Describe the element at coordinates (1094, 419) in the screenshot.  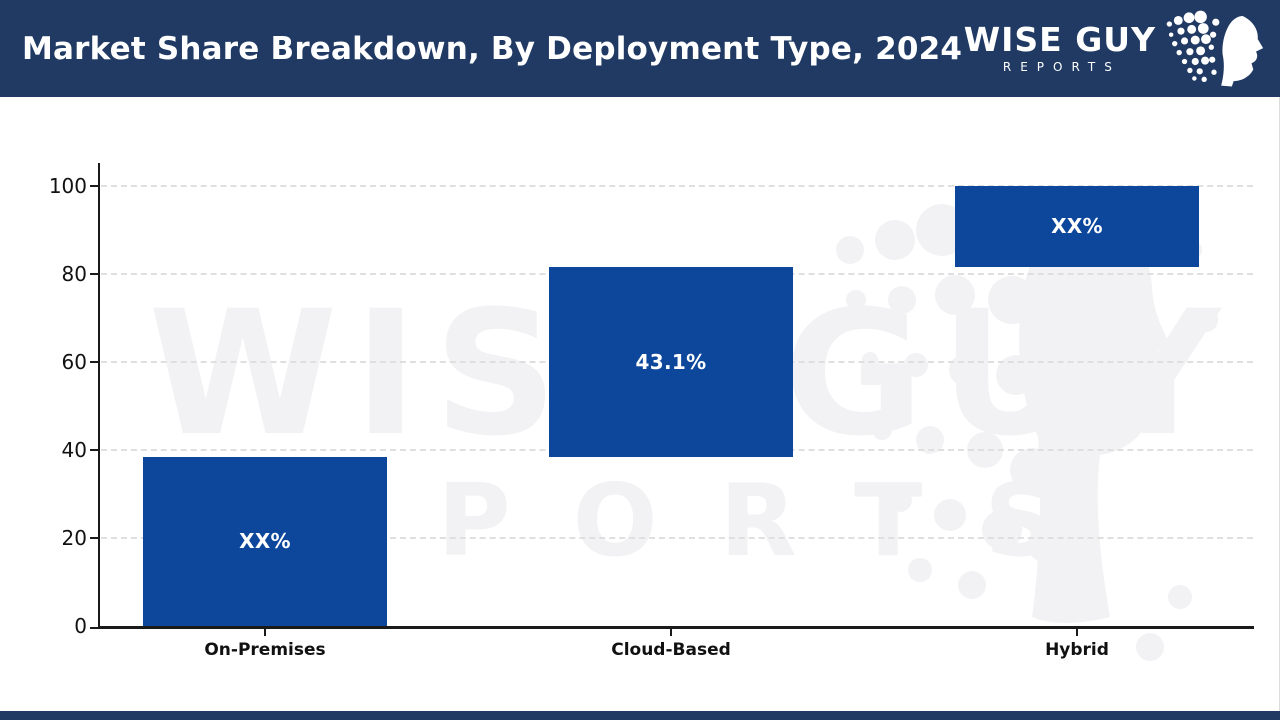
I see `watermark-face-profile` at that location.